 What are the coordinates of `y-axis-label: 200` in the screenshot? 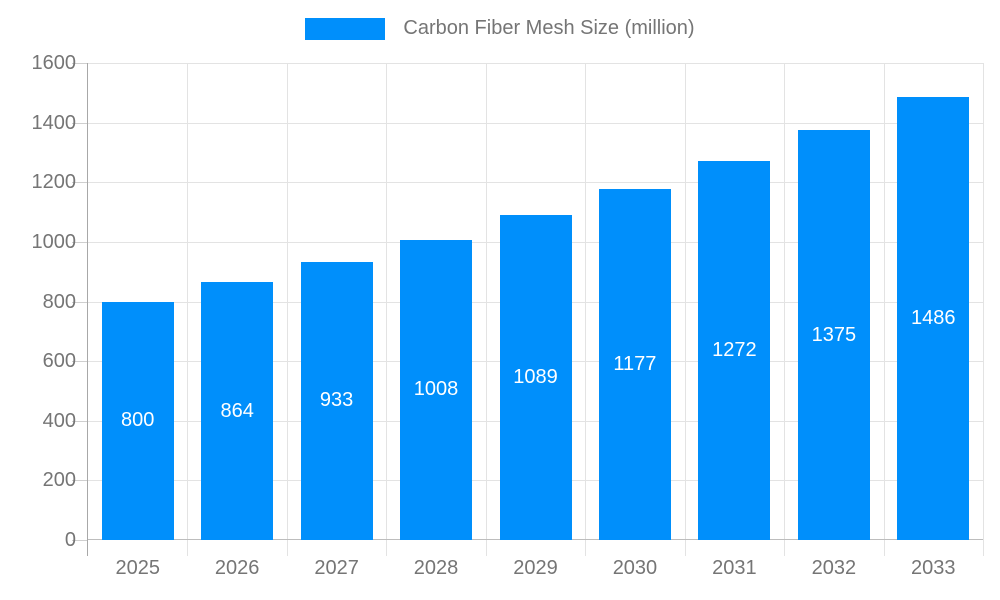 It's located at (59, 480).